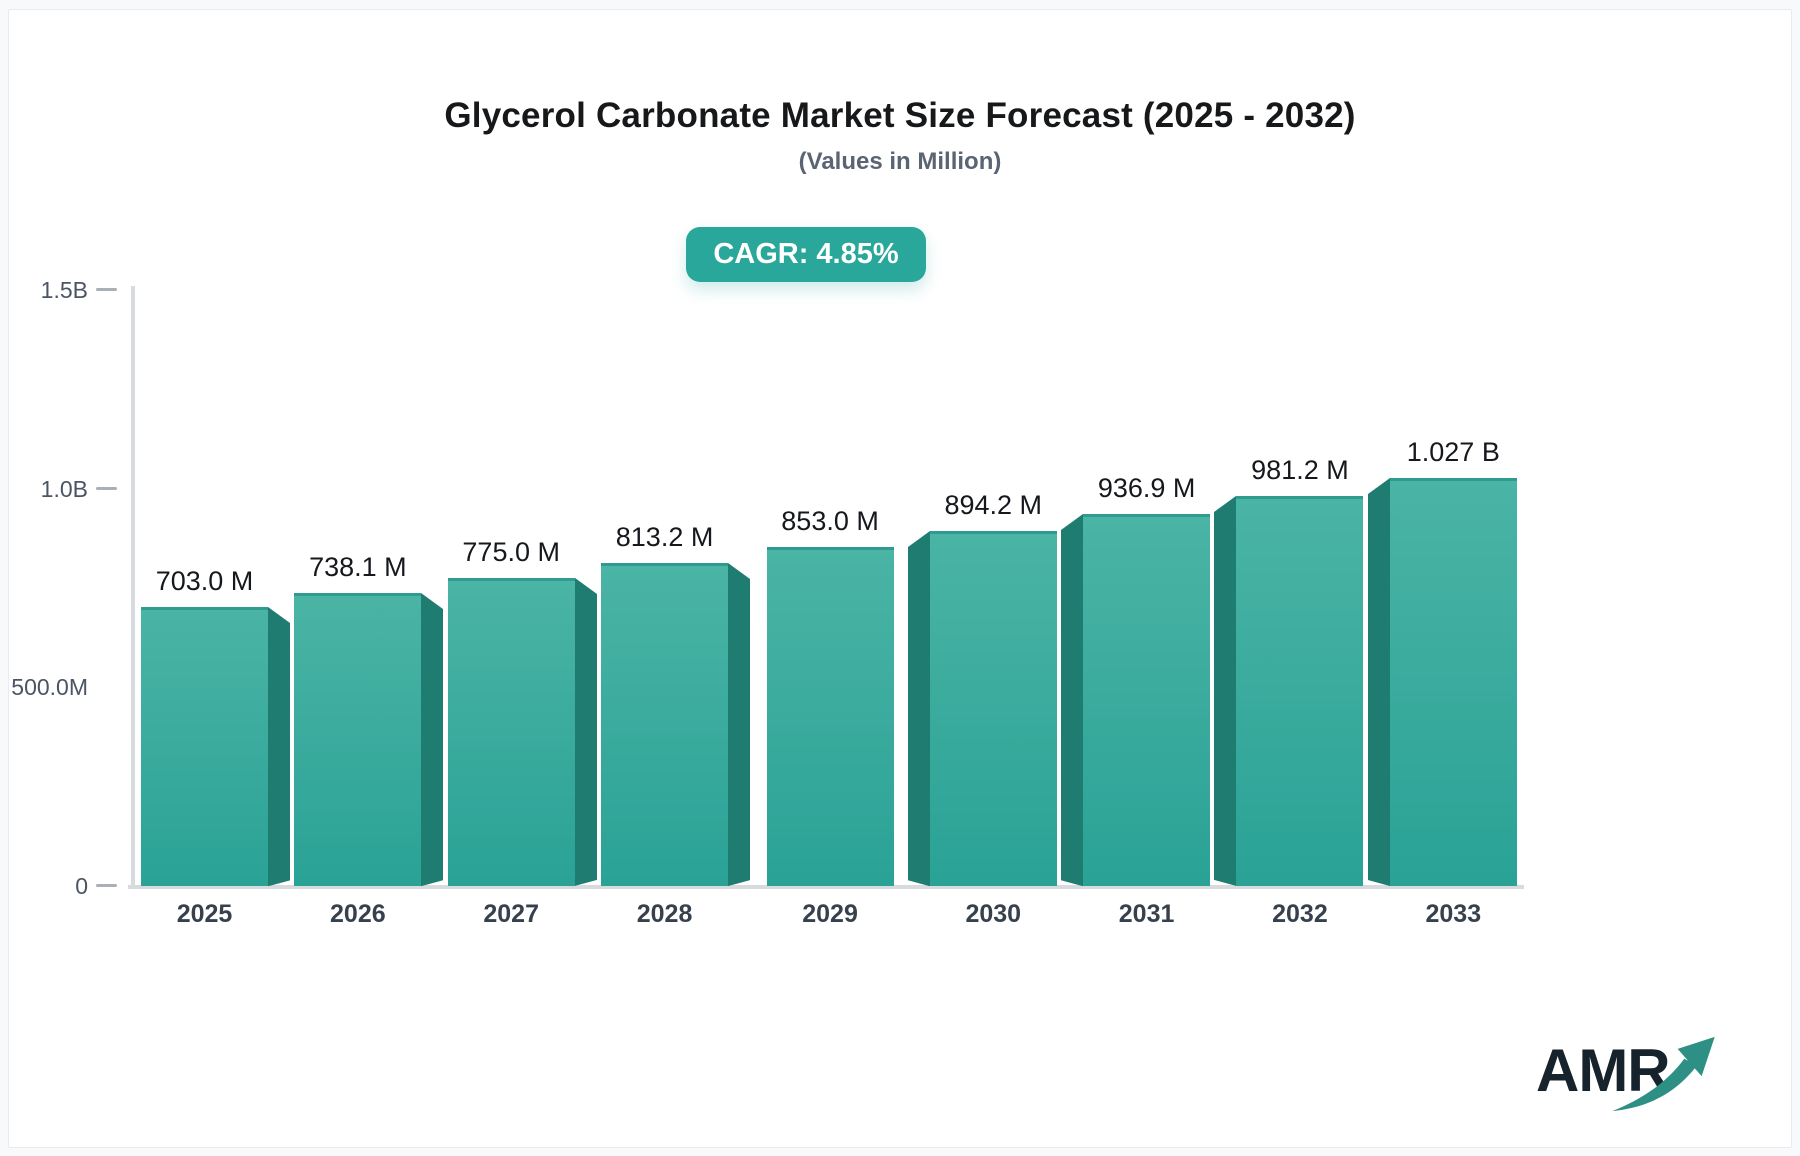 This screenshot has width=1800, height=1156. I want to click on x-axis-label: 2027, so click(511, 914).